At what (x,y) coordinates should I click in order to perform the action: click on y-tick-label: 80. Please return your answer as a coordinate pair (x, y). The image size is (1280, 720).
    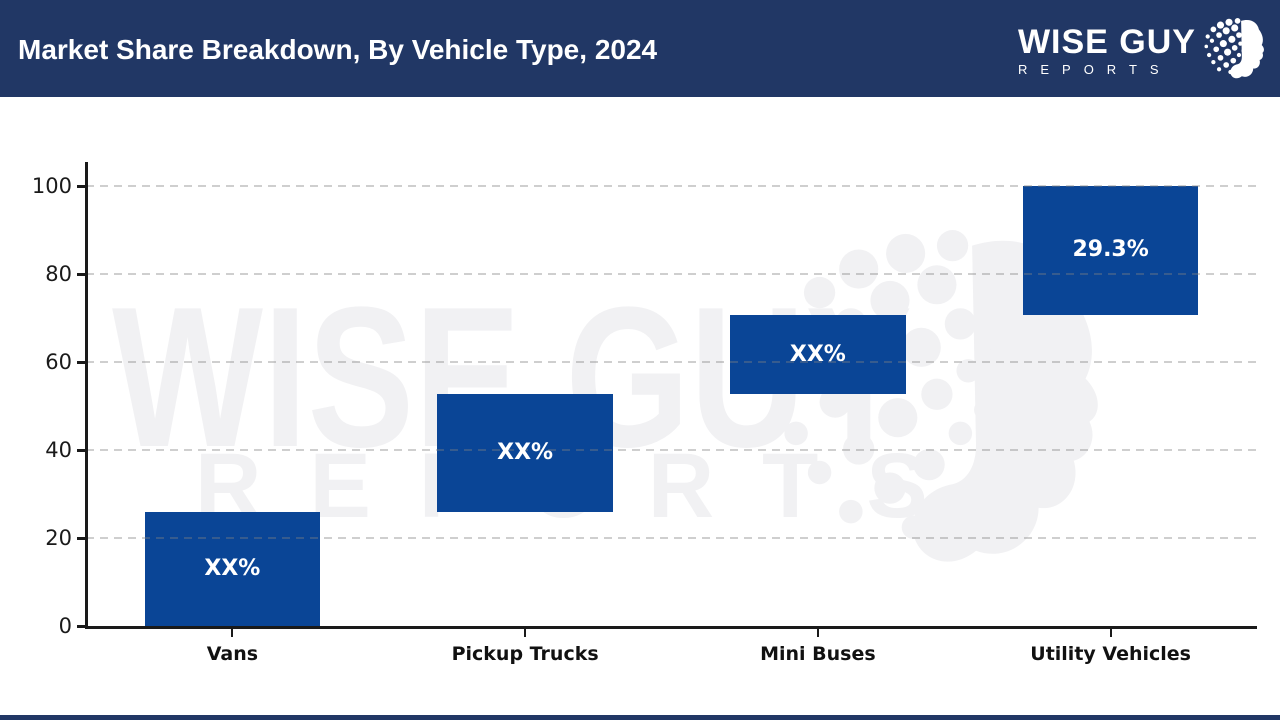
    Looking at the image, I should click on (58, 274).